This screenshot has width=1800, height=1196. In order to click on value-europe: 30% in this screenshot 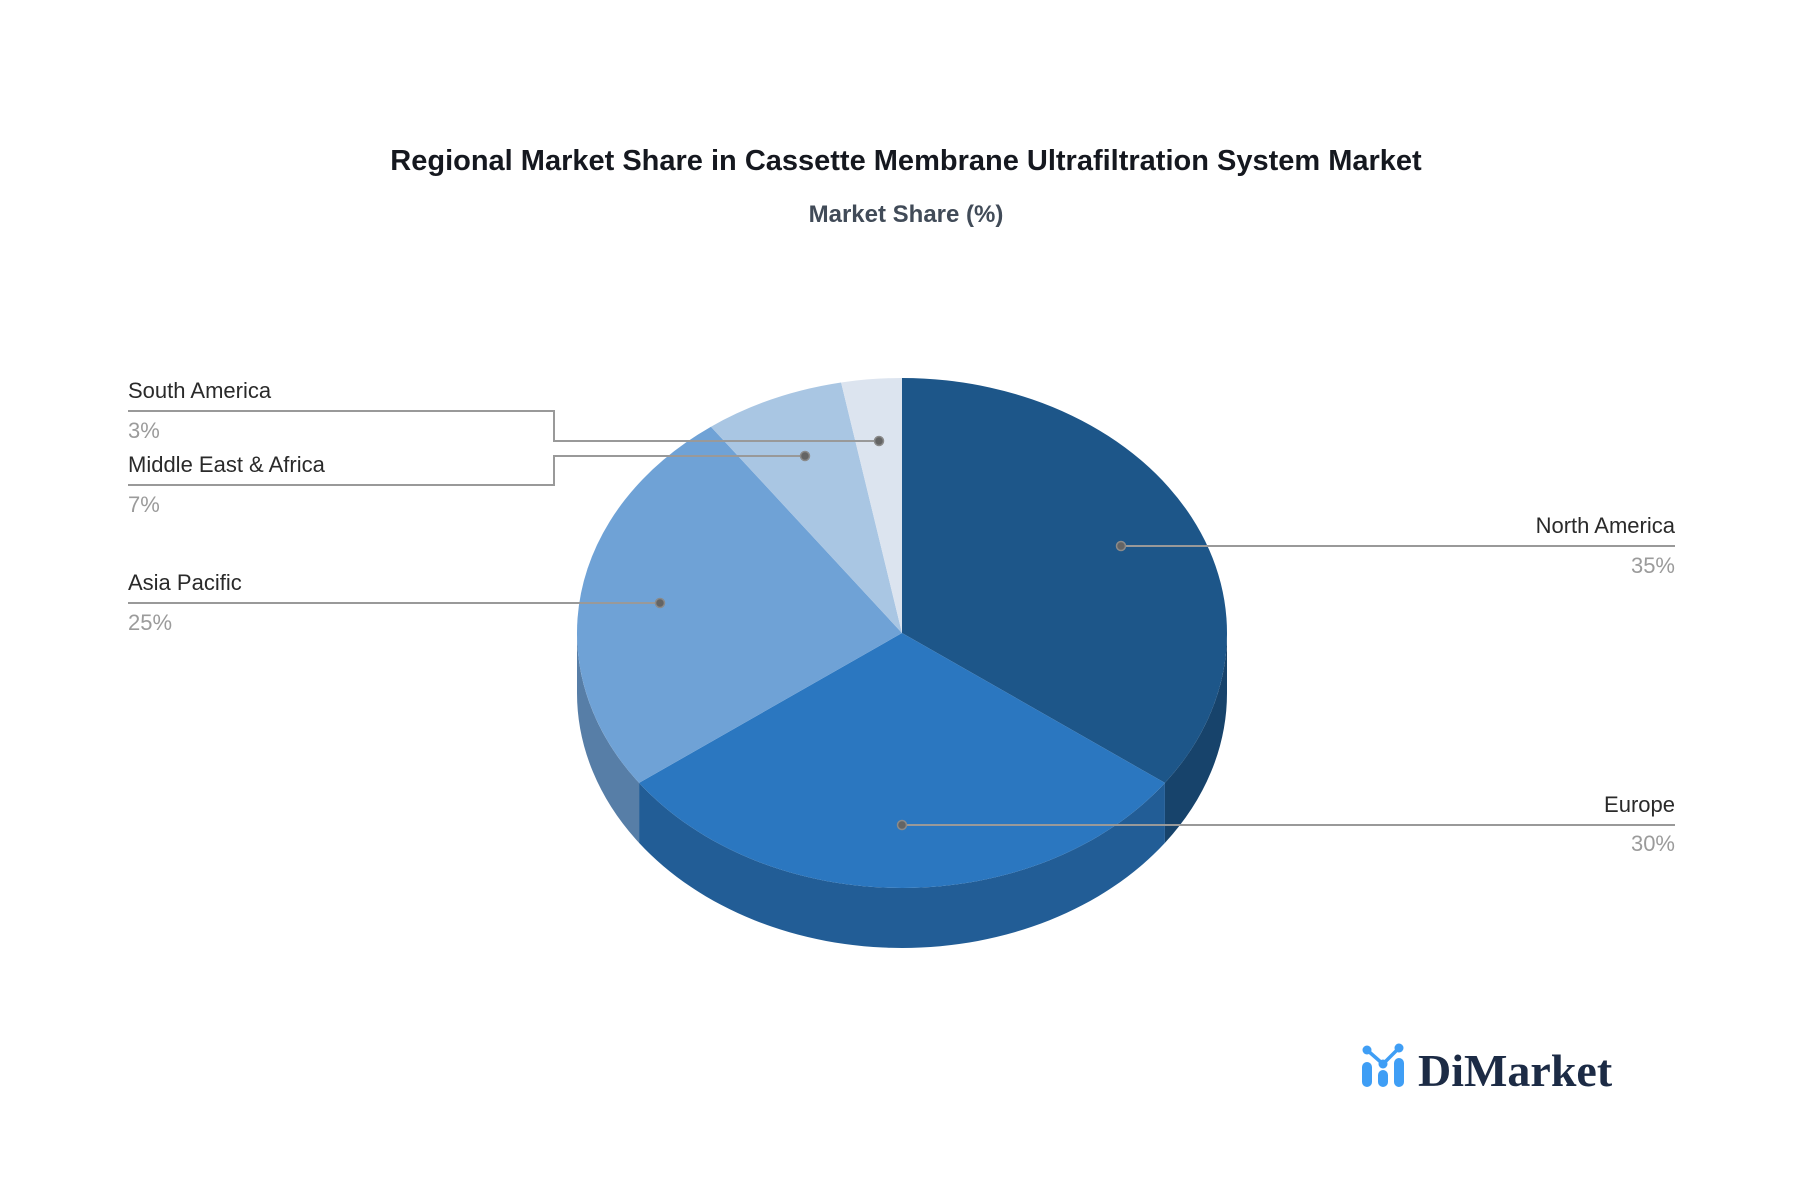, I will do `click(1653, 843)`.